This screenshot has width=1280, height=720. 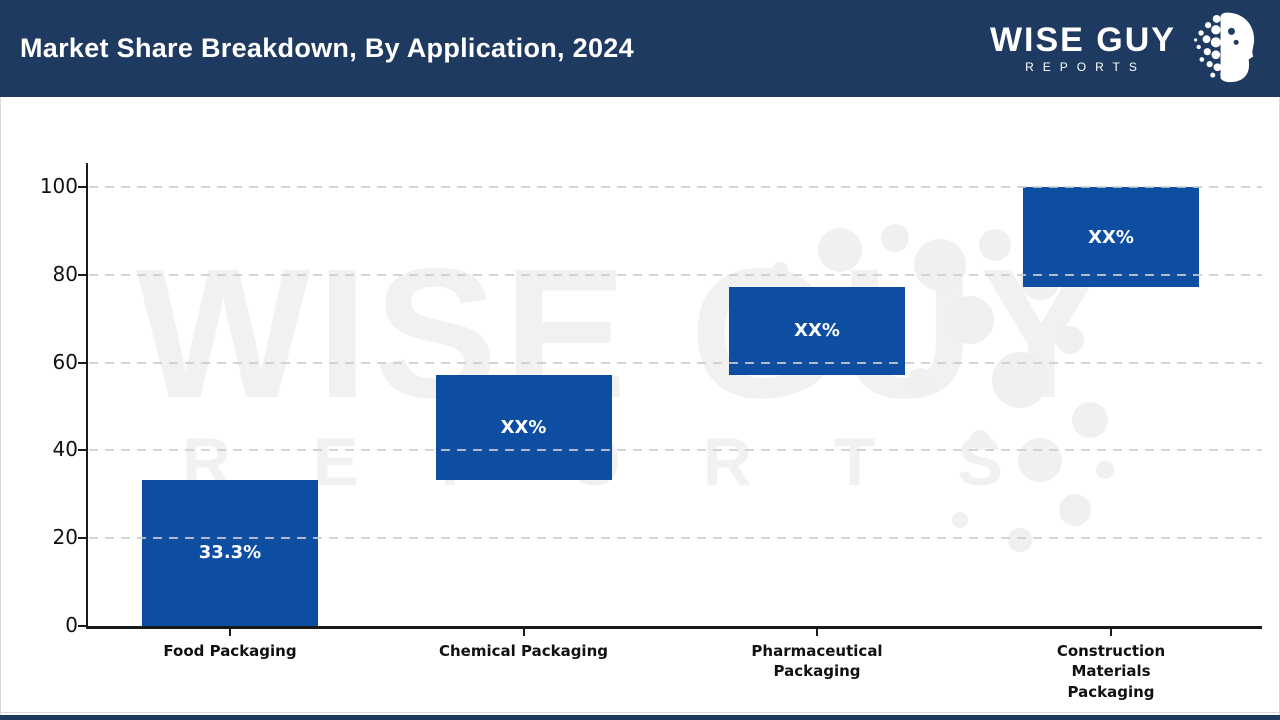 I want to click on y-tick-label: 100, so click(x=58, y=186).